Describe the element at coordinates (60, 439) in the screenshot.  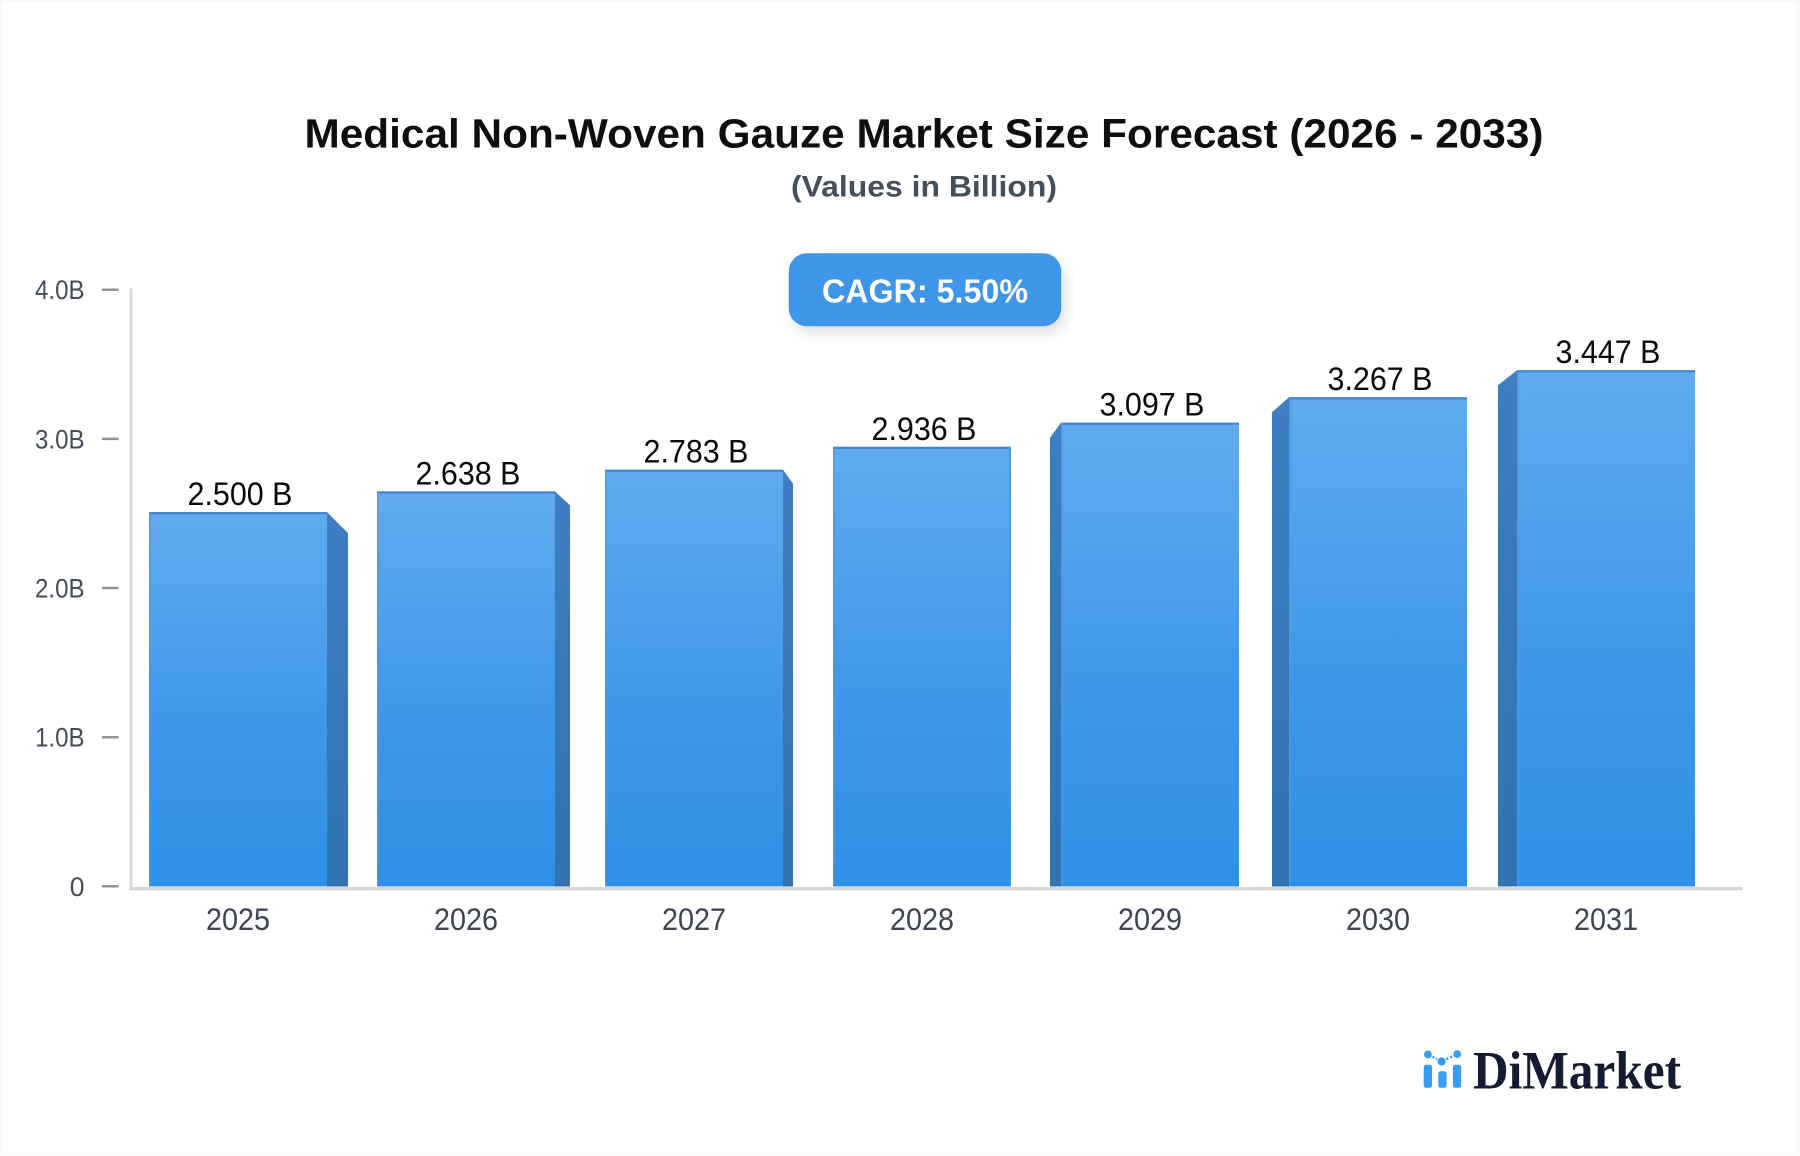
I see `svg-text: 3.0B` at that location.